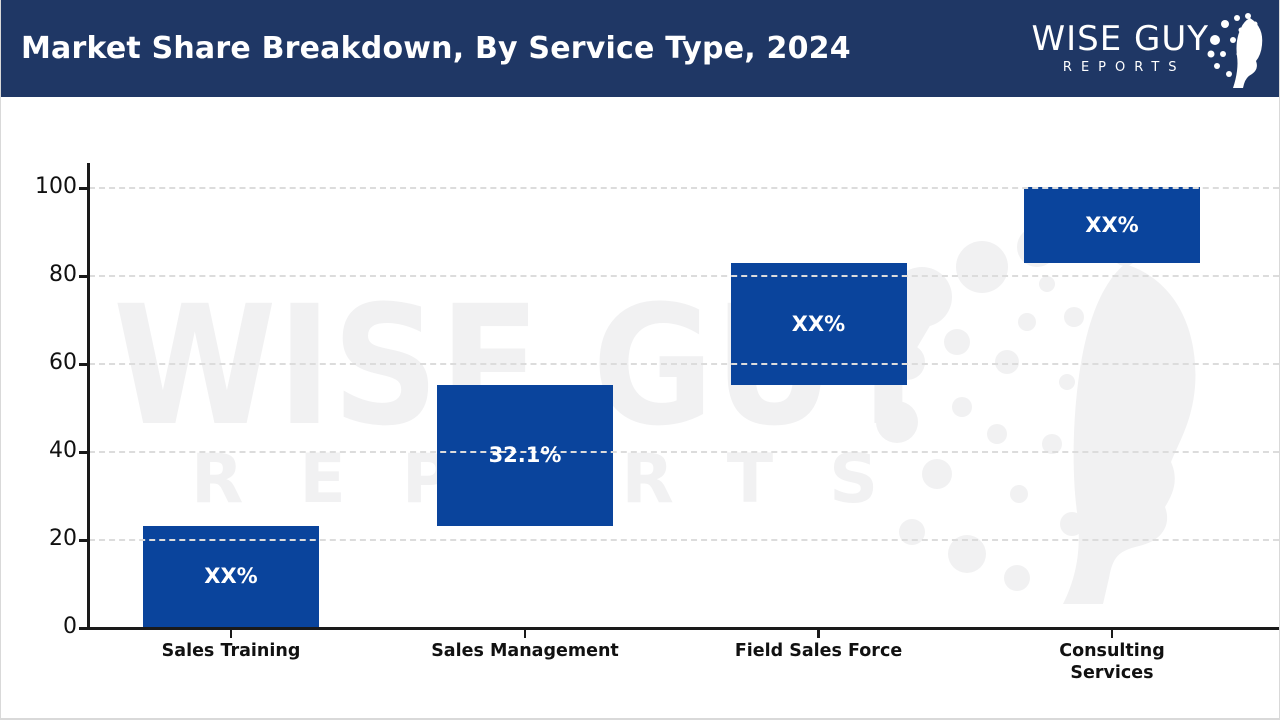 The image size is (1280, 720). What do you see at coordinates (1120, 39) in the screenshot?
I see `brand-name: WISE GUY` at bounding box center [1120, 39].